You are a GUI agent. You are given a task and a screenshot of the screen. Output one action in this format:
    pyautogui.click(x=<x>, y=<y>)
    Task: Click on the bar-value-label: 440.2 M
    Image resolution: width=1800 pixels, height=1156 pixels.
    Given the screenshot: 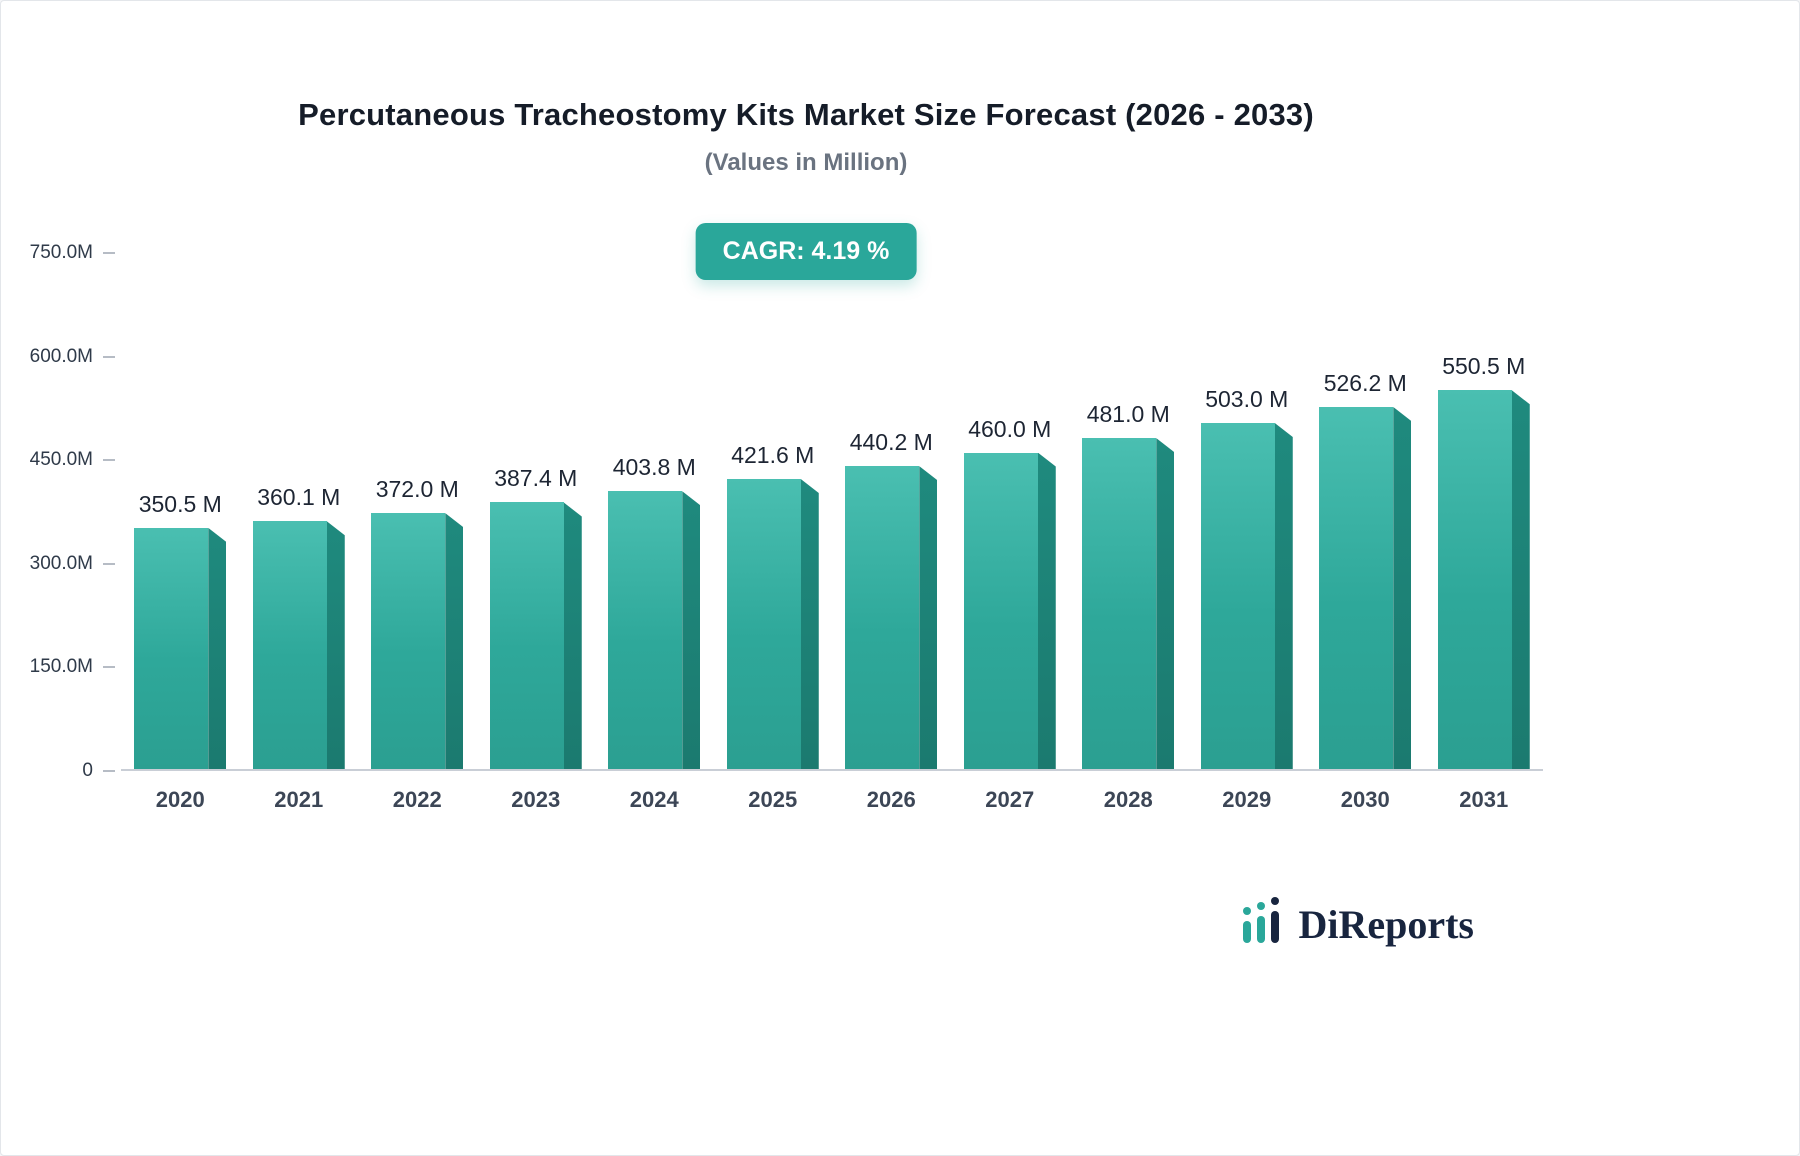 What is the action you would take?
    pyautogui.click(x=891, y=442)
    